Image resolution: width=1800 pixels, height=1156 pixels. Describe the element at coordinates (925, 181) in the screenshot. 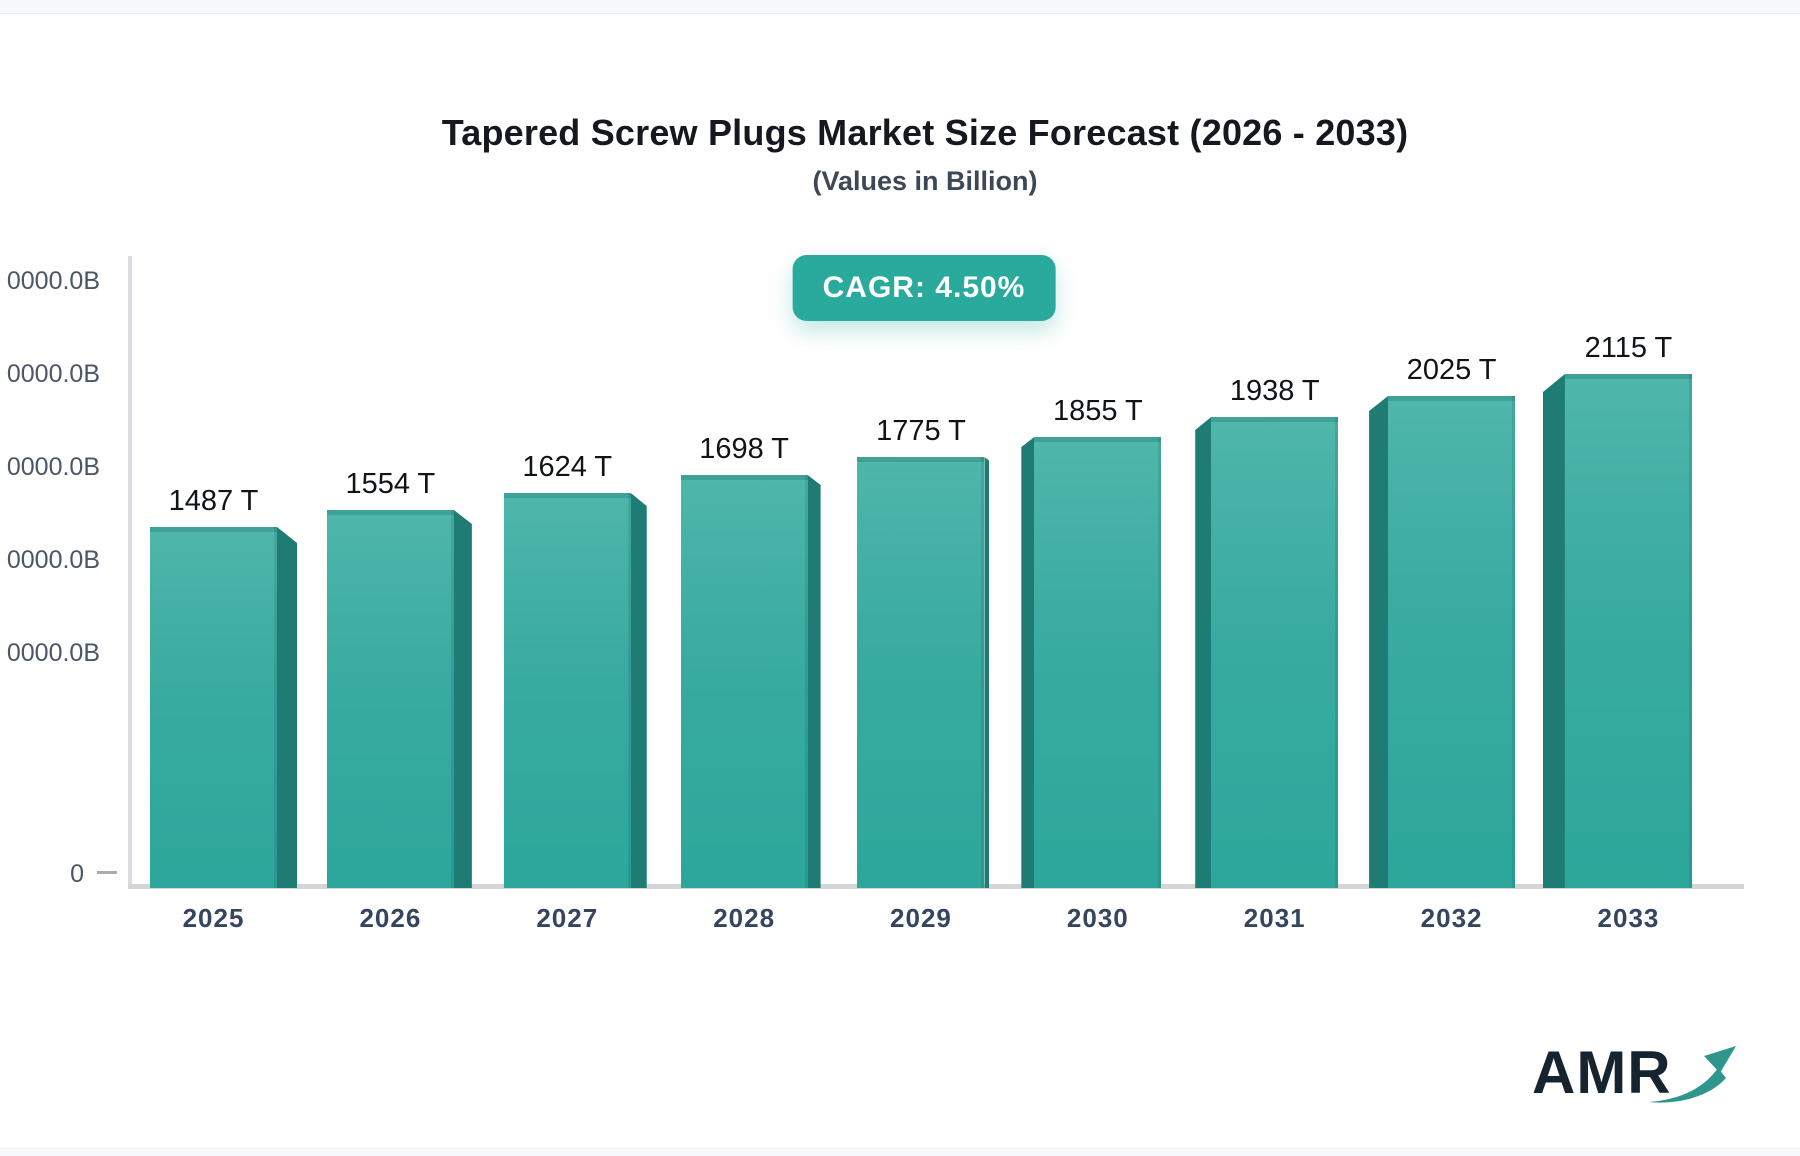

I see `chart-subtitle: (Values in Billion)` at that location.